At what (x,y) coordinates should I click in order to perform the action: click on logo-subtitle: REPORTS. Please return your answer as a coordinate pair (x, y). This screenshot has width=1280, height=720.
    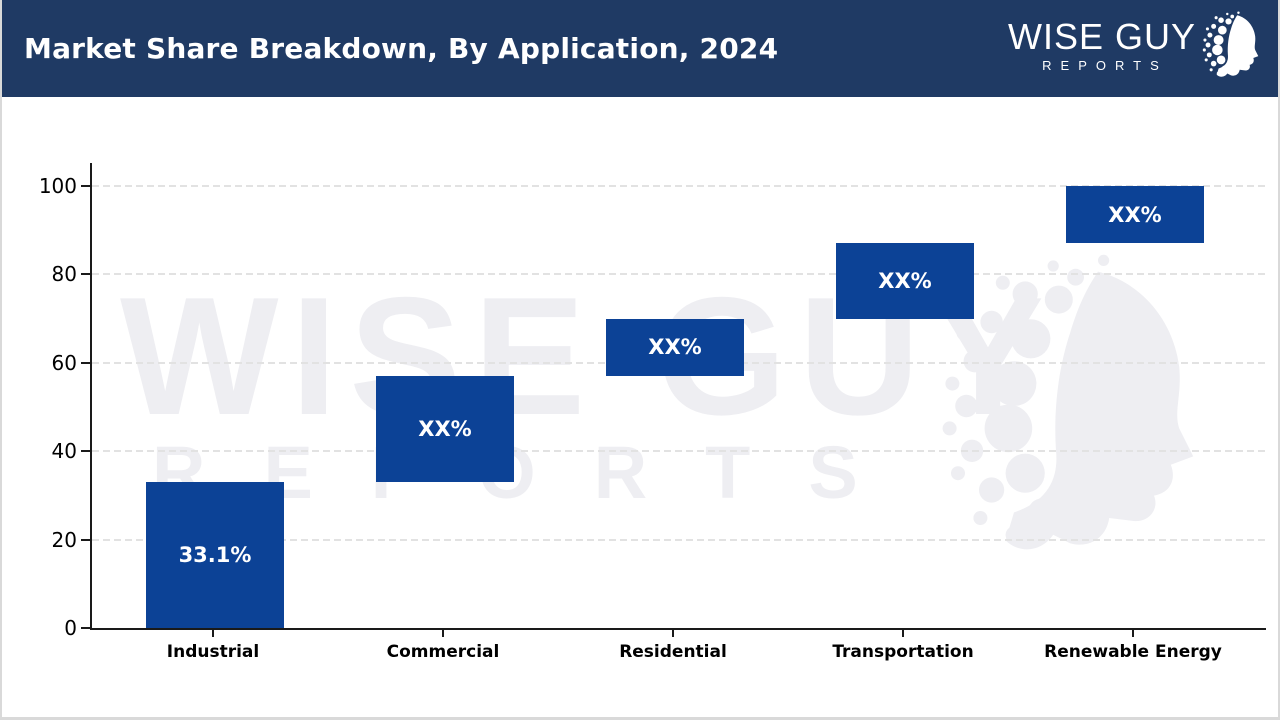
    Looking at the image, I should click on (1105, 65).